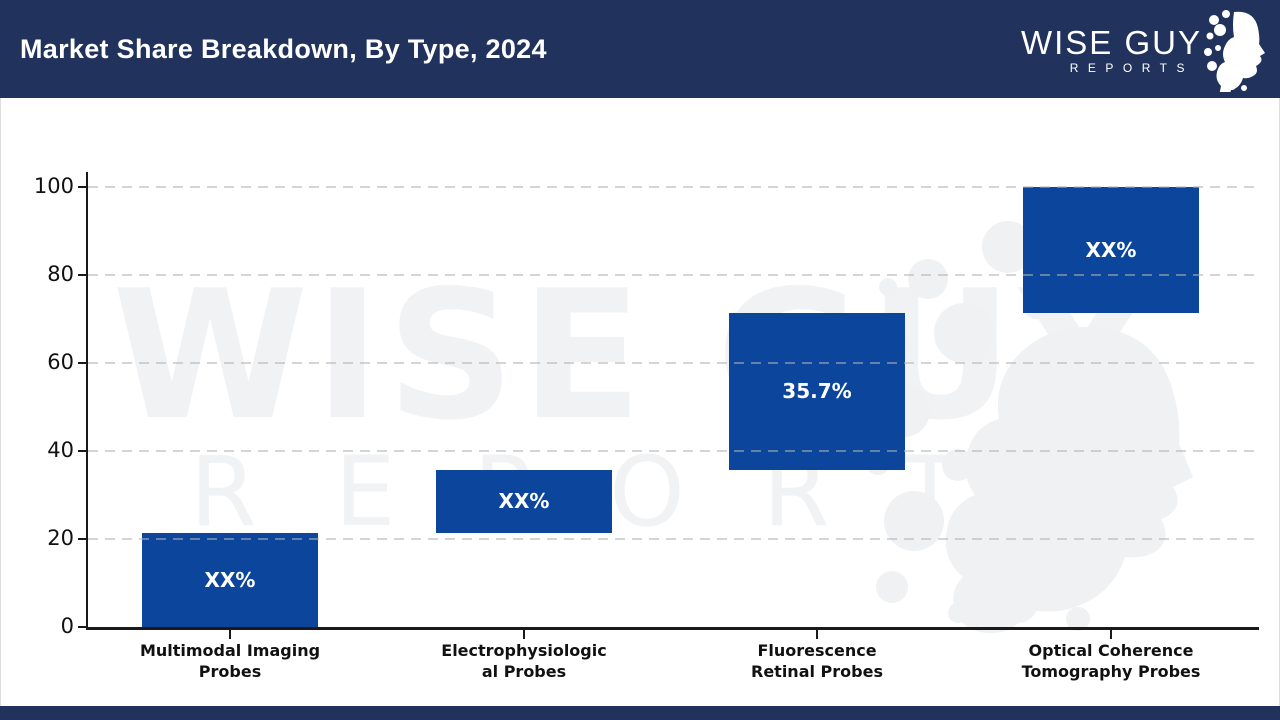 The height and width of the screenshot is (720, 1280). I want to click on y-tick-label: 0, so click(67, 626).